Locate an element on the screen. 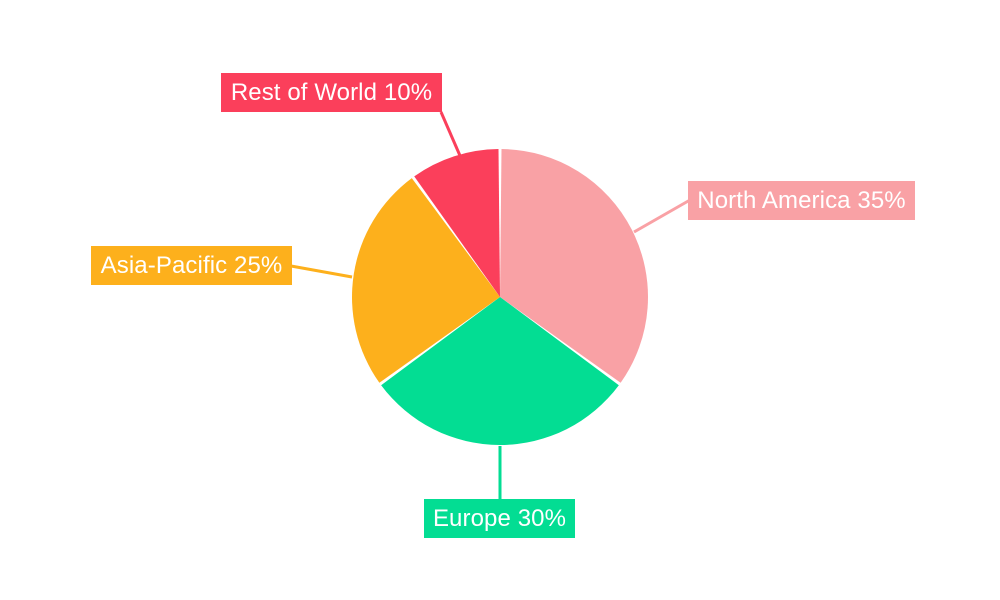  leader-line-rest-of-world is located at coordinates (451, 135).